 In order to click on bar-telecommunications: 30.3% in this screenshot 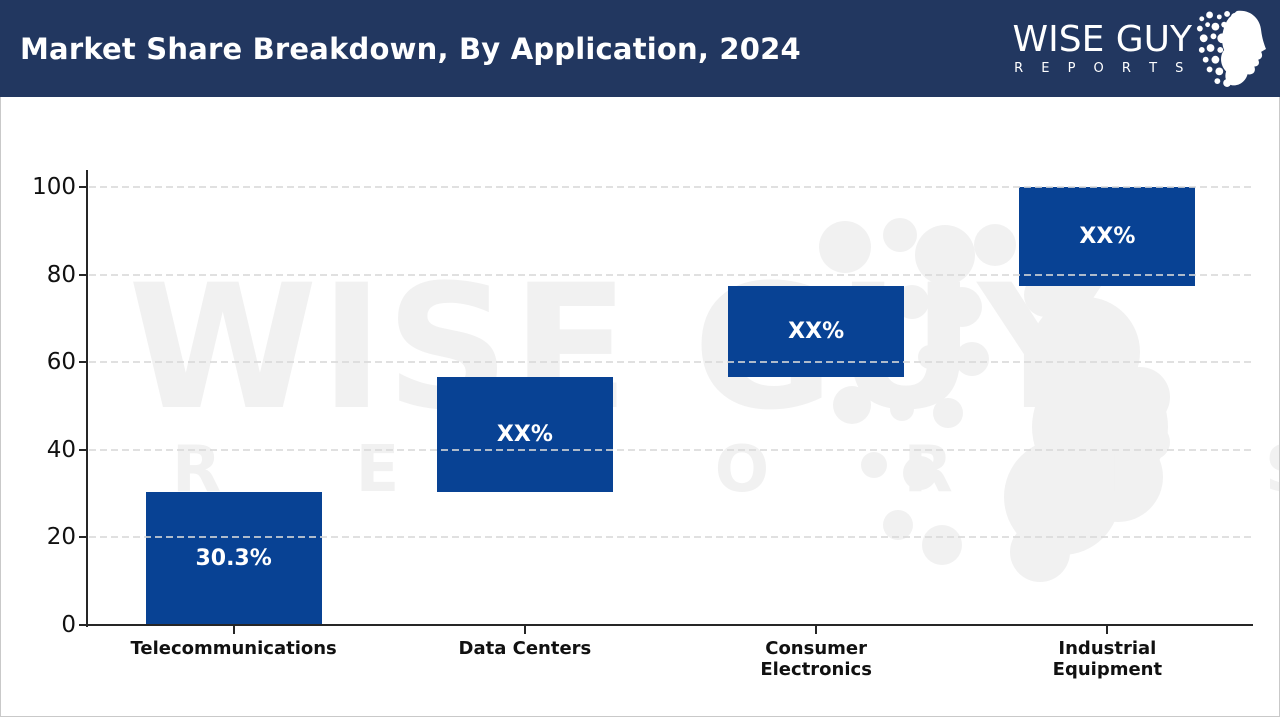, I will do `click(233, 558)`.